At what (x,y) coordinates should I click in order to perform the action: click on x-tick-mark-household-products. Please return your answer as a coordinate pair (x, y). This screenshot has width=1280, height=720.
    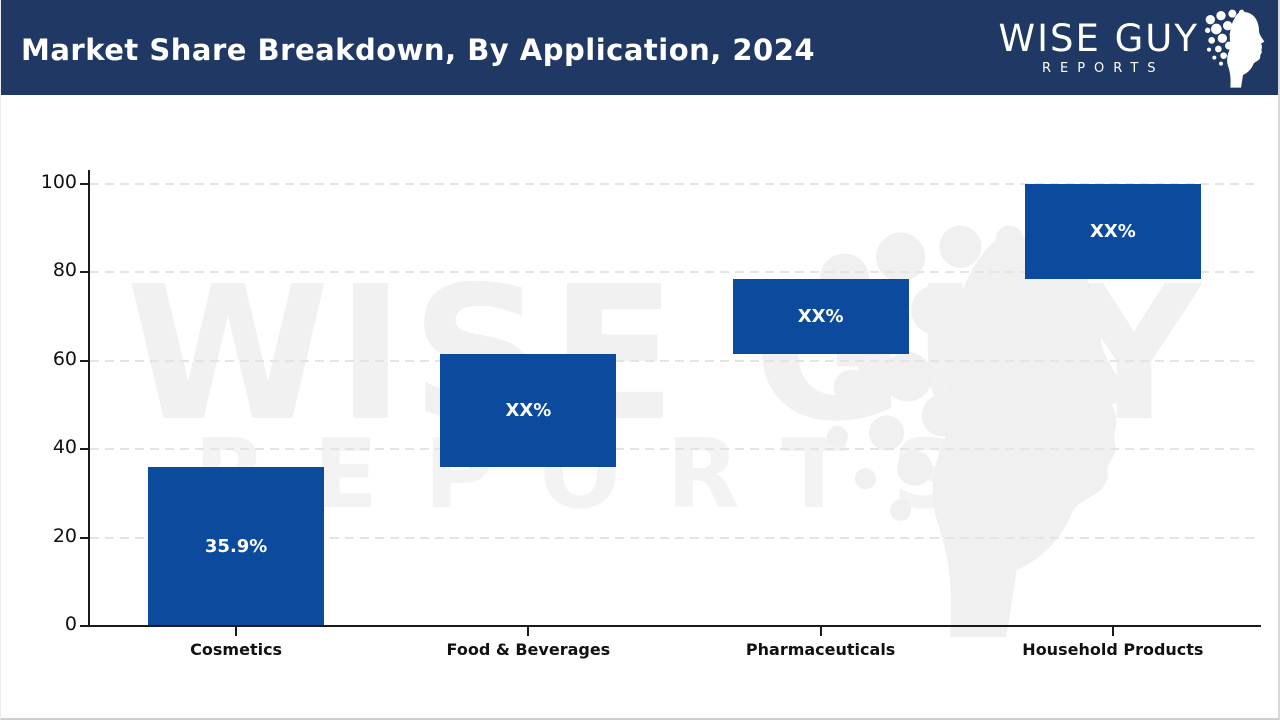
    Looking at the image, I should click on (1112, 631).